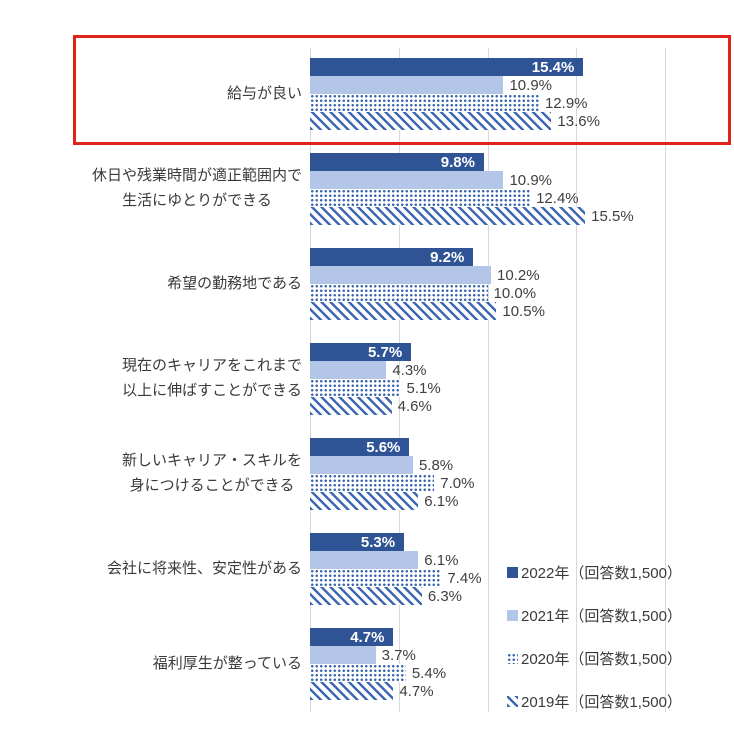  Describe the element at coordinates (361, 352) in the screenshot. I see `bar-2022-cat4` at that location.